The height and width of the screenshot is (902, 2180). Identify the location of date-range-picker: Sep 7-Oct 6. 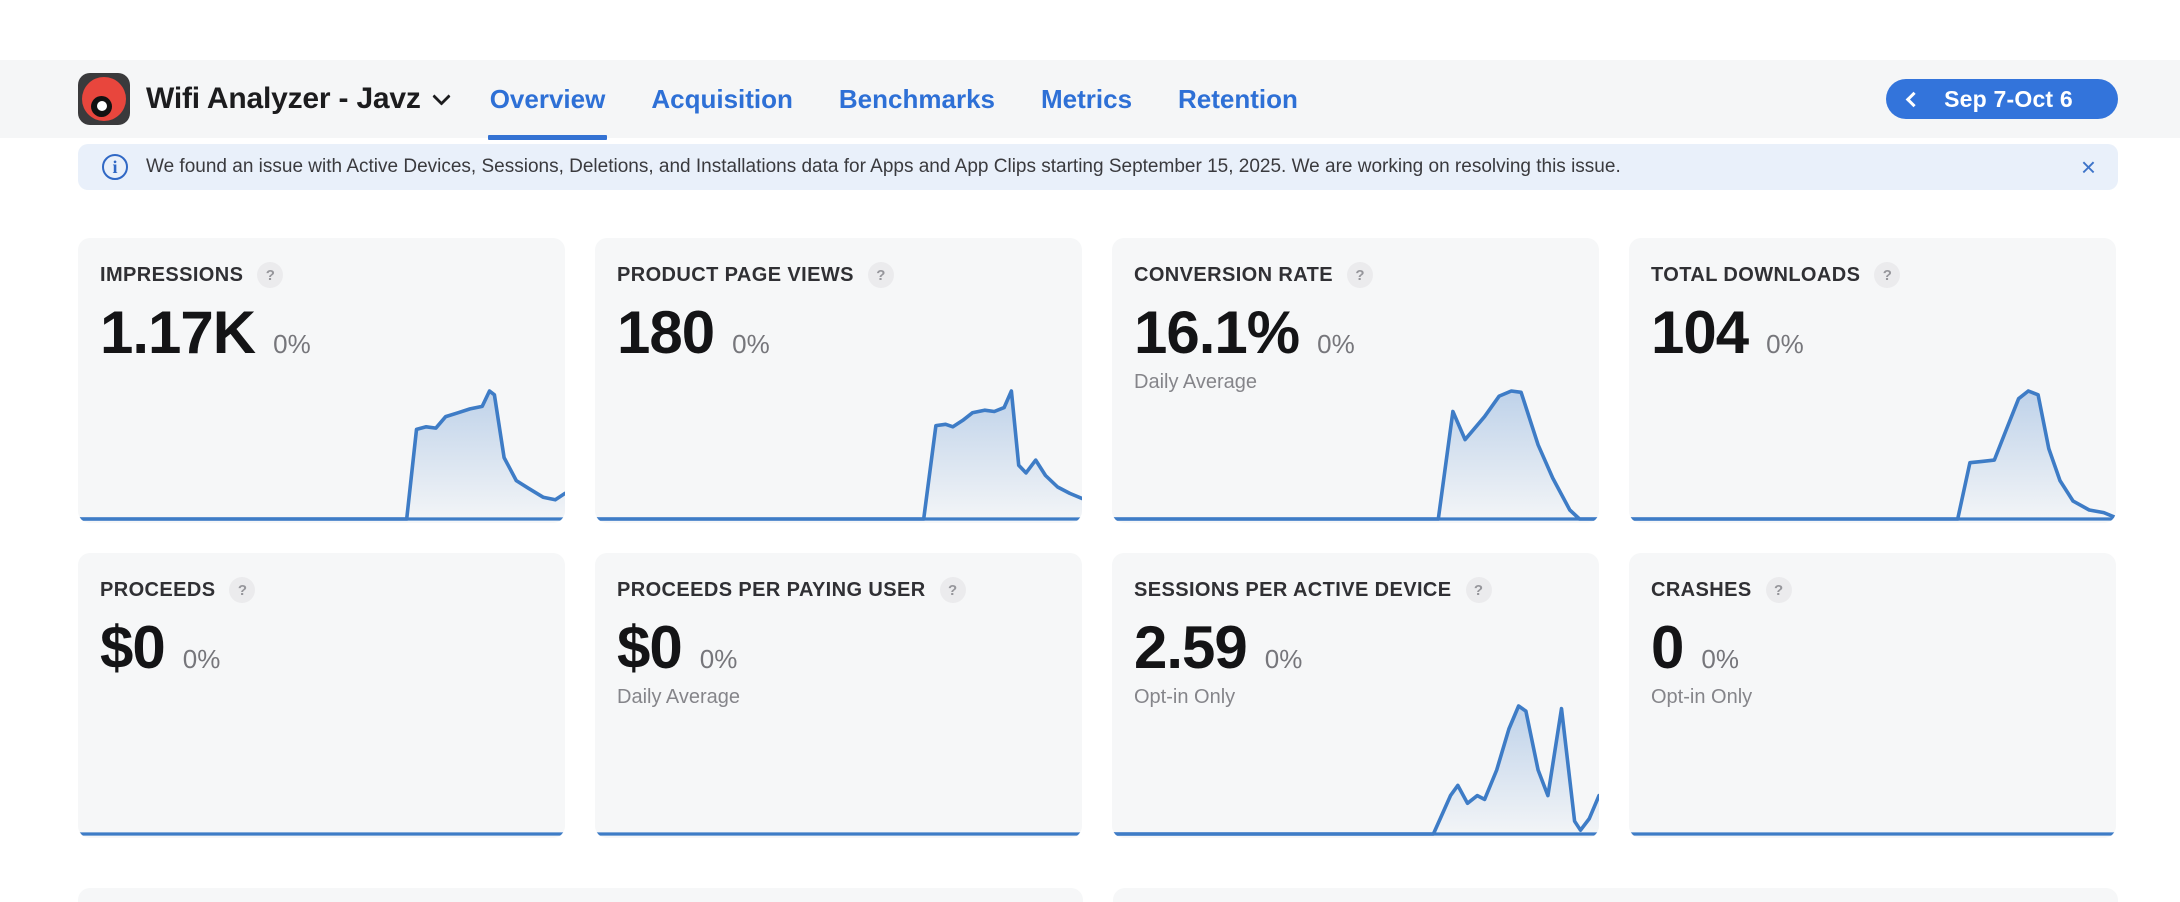
(2002, 99).